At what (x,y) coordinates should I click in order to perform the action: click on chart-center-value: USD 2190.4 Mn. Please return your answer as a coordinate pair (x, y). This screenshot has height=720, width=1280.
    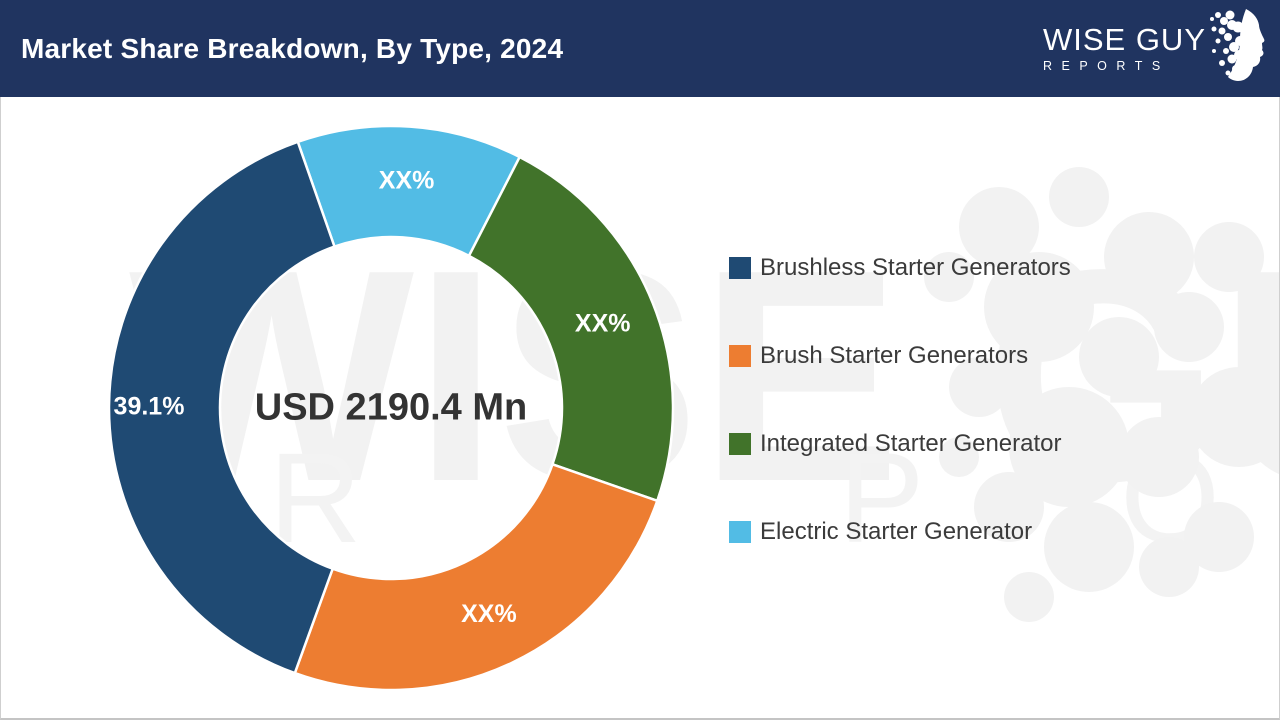
    Looking at the image, I should click on (391, 407).